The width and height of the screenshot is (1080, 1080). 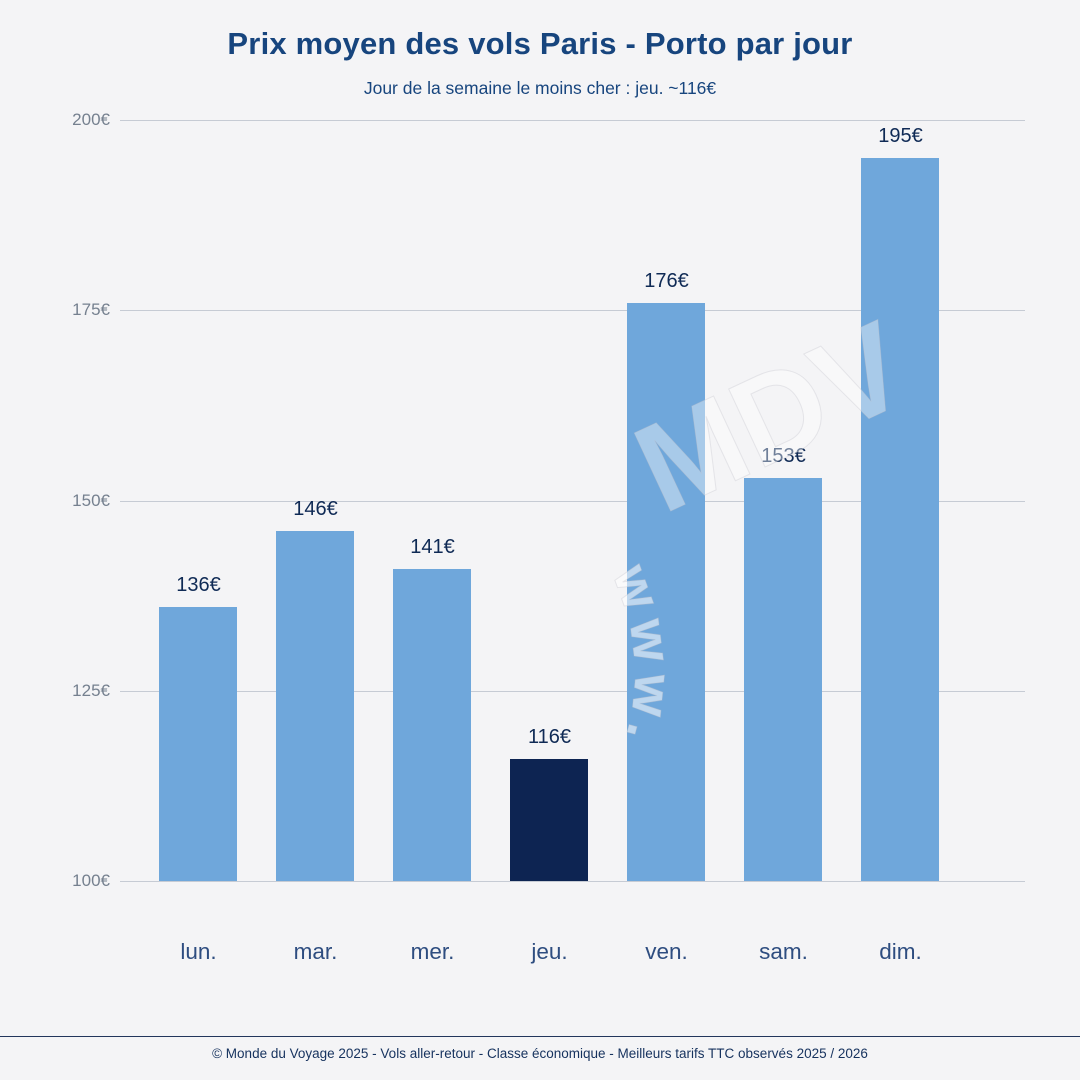 I want to click on bar-column-mar.: 146€ mar., so click(x=315, y=542).